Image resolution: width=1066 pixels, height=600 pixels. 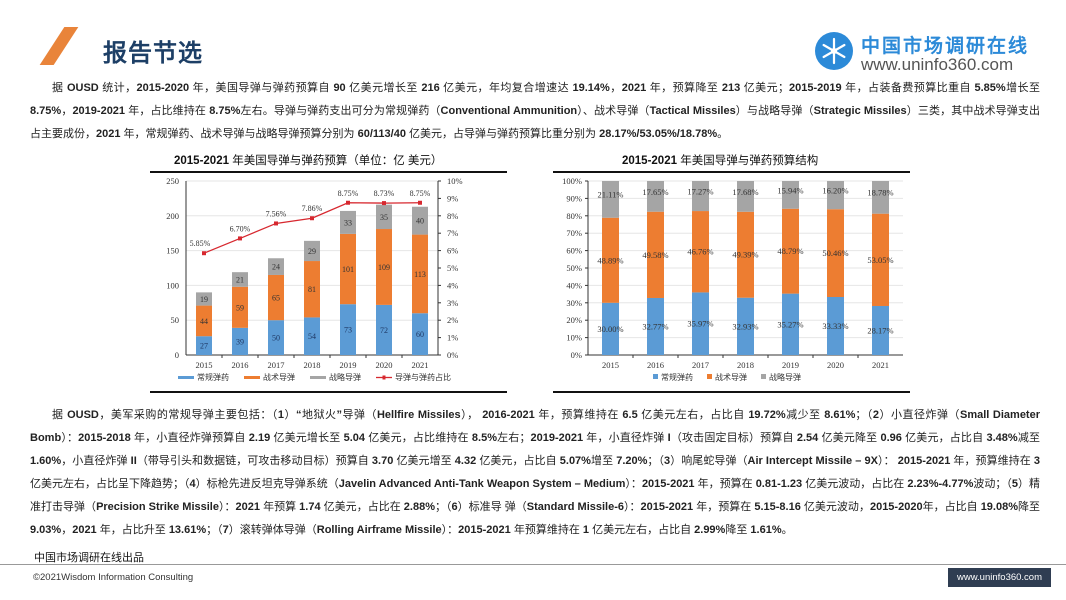 What do you see at coordinates (574, 251) in the screenshot?
I see `y-tick-label: 60%` at bounding box center [574, 251].